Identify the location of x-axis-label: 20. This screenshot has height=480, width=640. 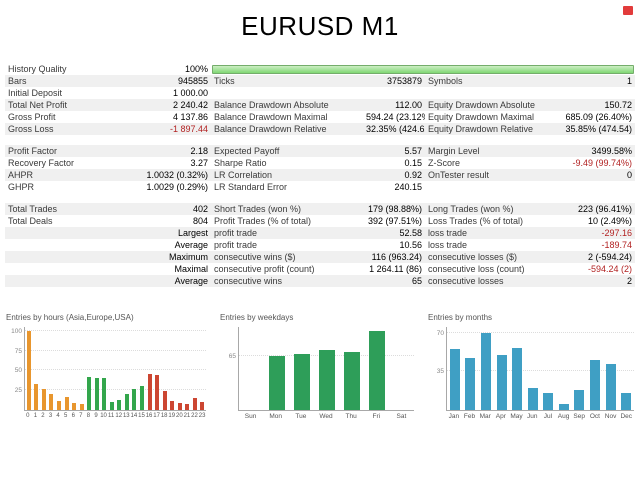
(179, 416).